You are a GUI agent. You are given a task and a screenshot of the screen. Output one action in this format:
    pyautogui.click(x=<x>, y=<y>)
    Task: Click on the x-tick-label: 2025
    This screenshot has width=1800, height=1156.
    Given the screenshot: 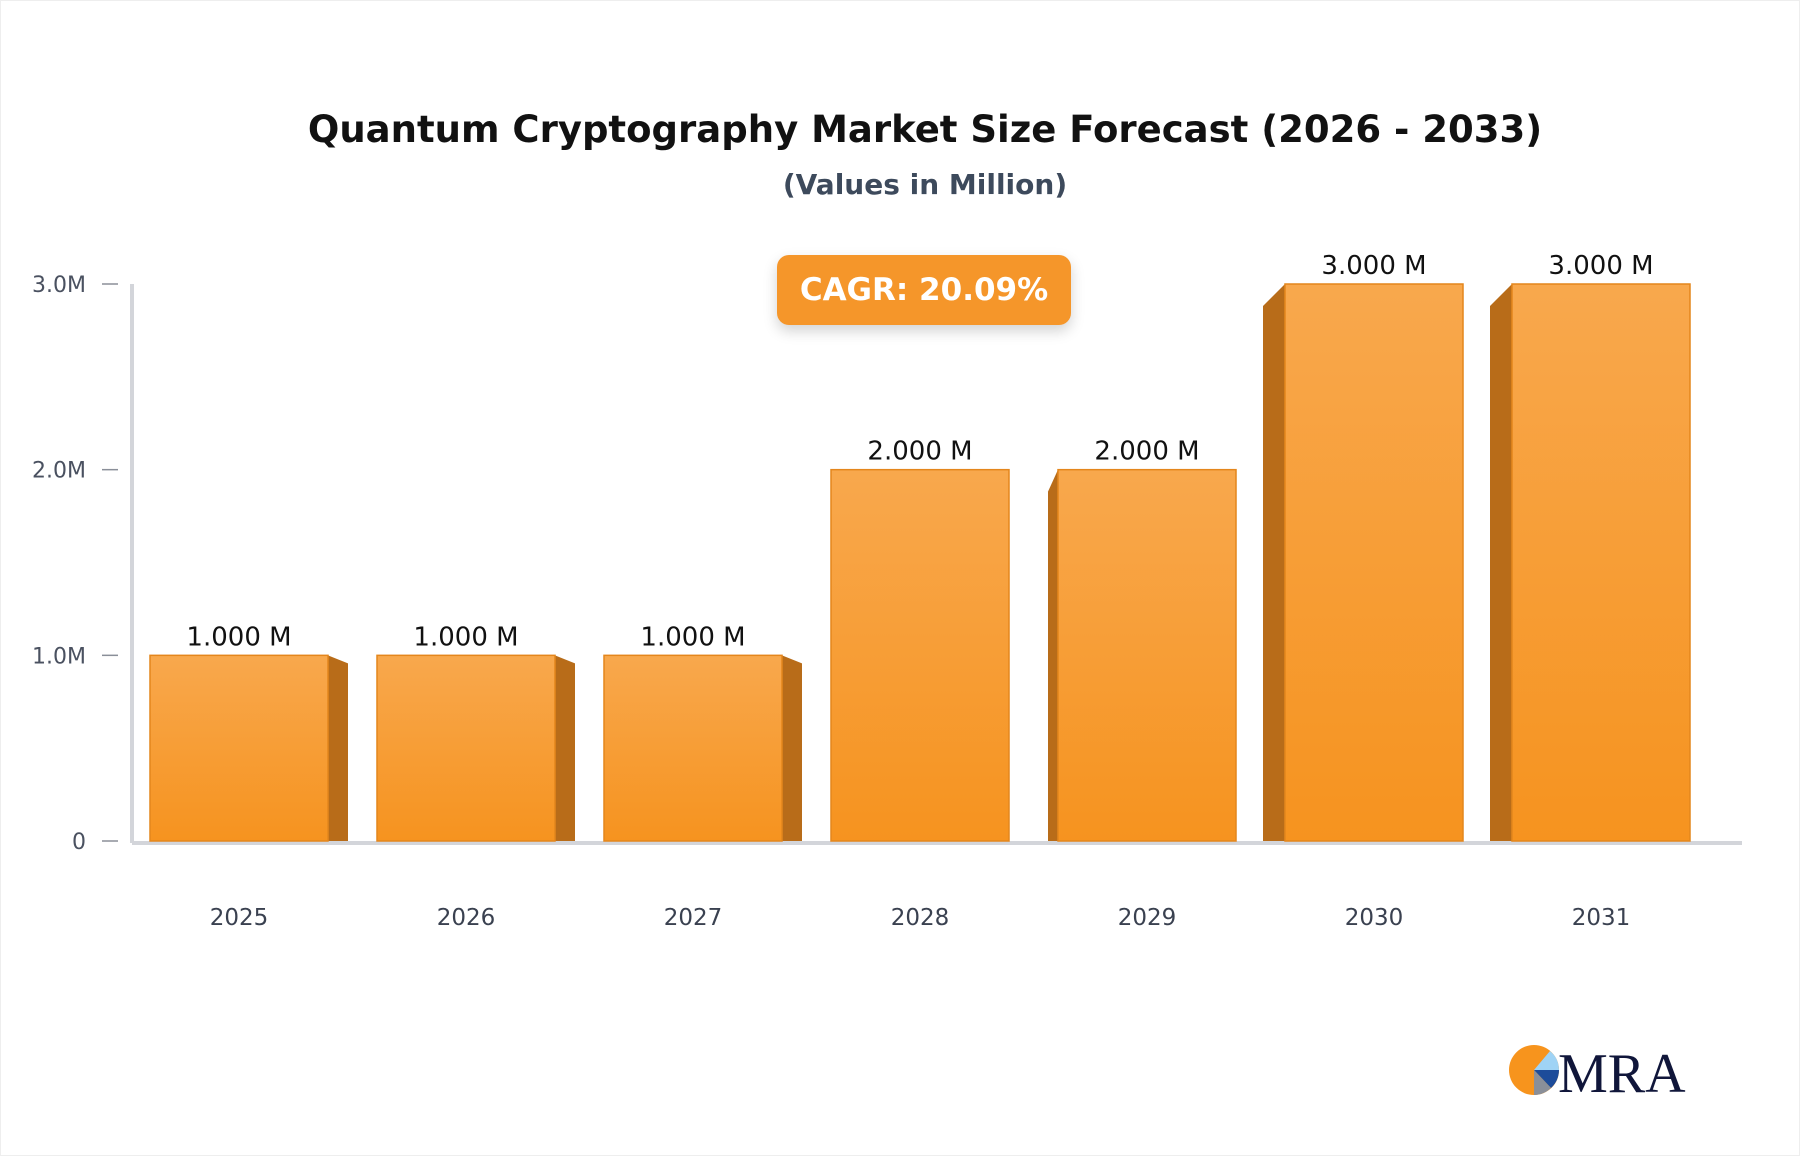 What is the action you would take?
    pyautogui.click(x=239, y=918)
    